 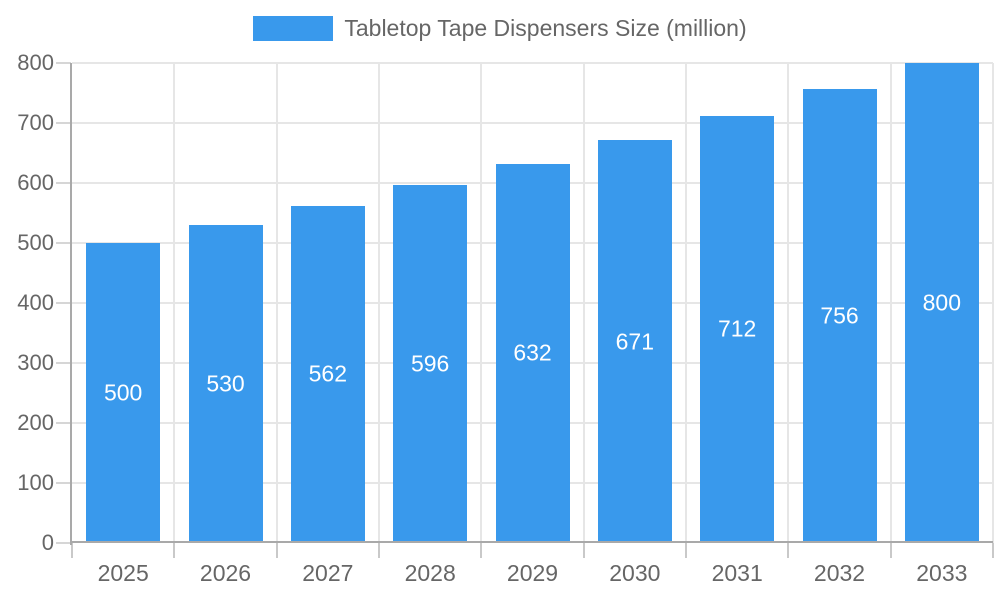 I want to click on legend: Tabletop Tape Dispensers Size (million), so click(x=500, y=28).